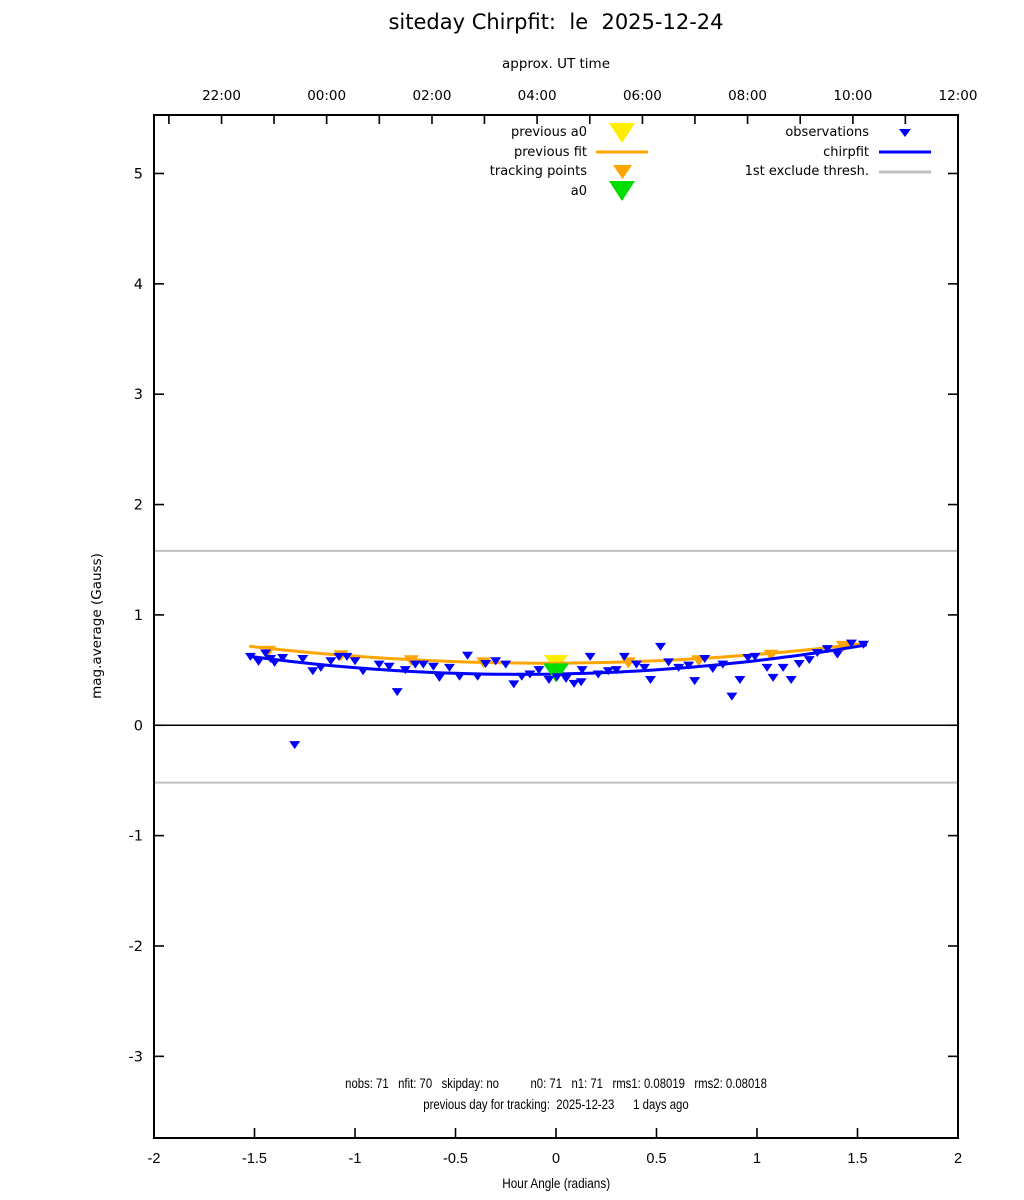 The width and height of the screenshot is (1024, 1200). Describe the element at coordinates (136, 837) in the screenshot. I see `y-tick-label: -1` at that location.